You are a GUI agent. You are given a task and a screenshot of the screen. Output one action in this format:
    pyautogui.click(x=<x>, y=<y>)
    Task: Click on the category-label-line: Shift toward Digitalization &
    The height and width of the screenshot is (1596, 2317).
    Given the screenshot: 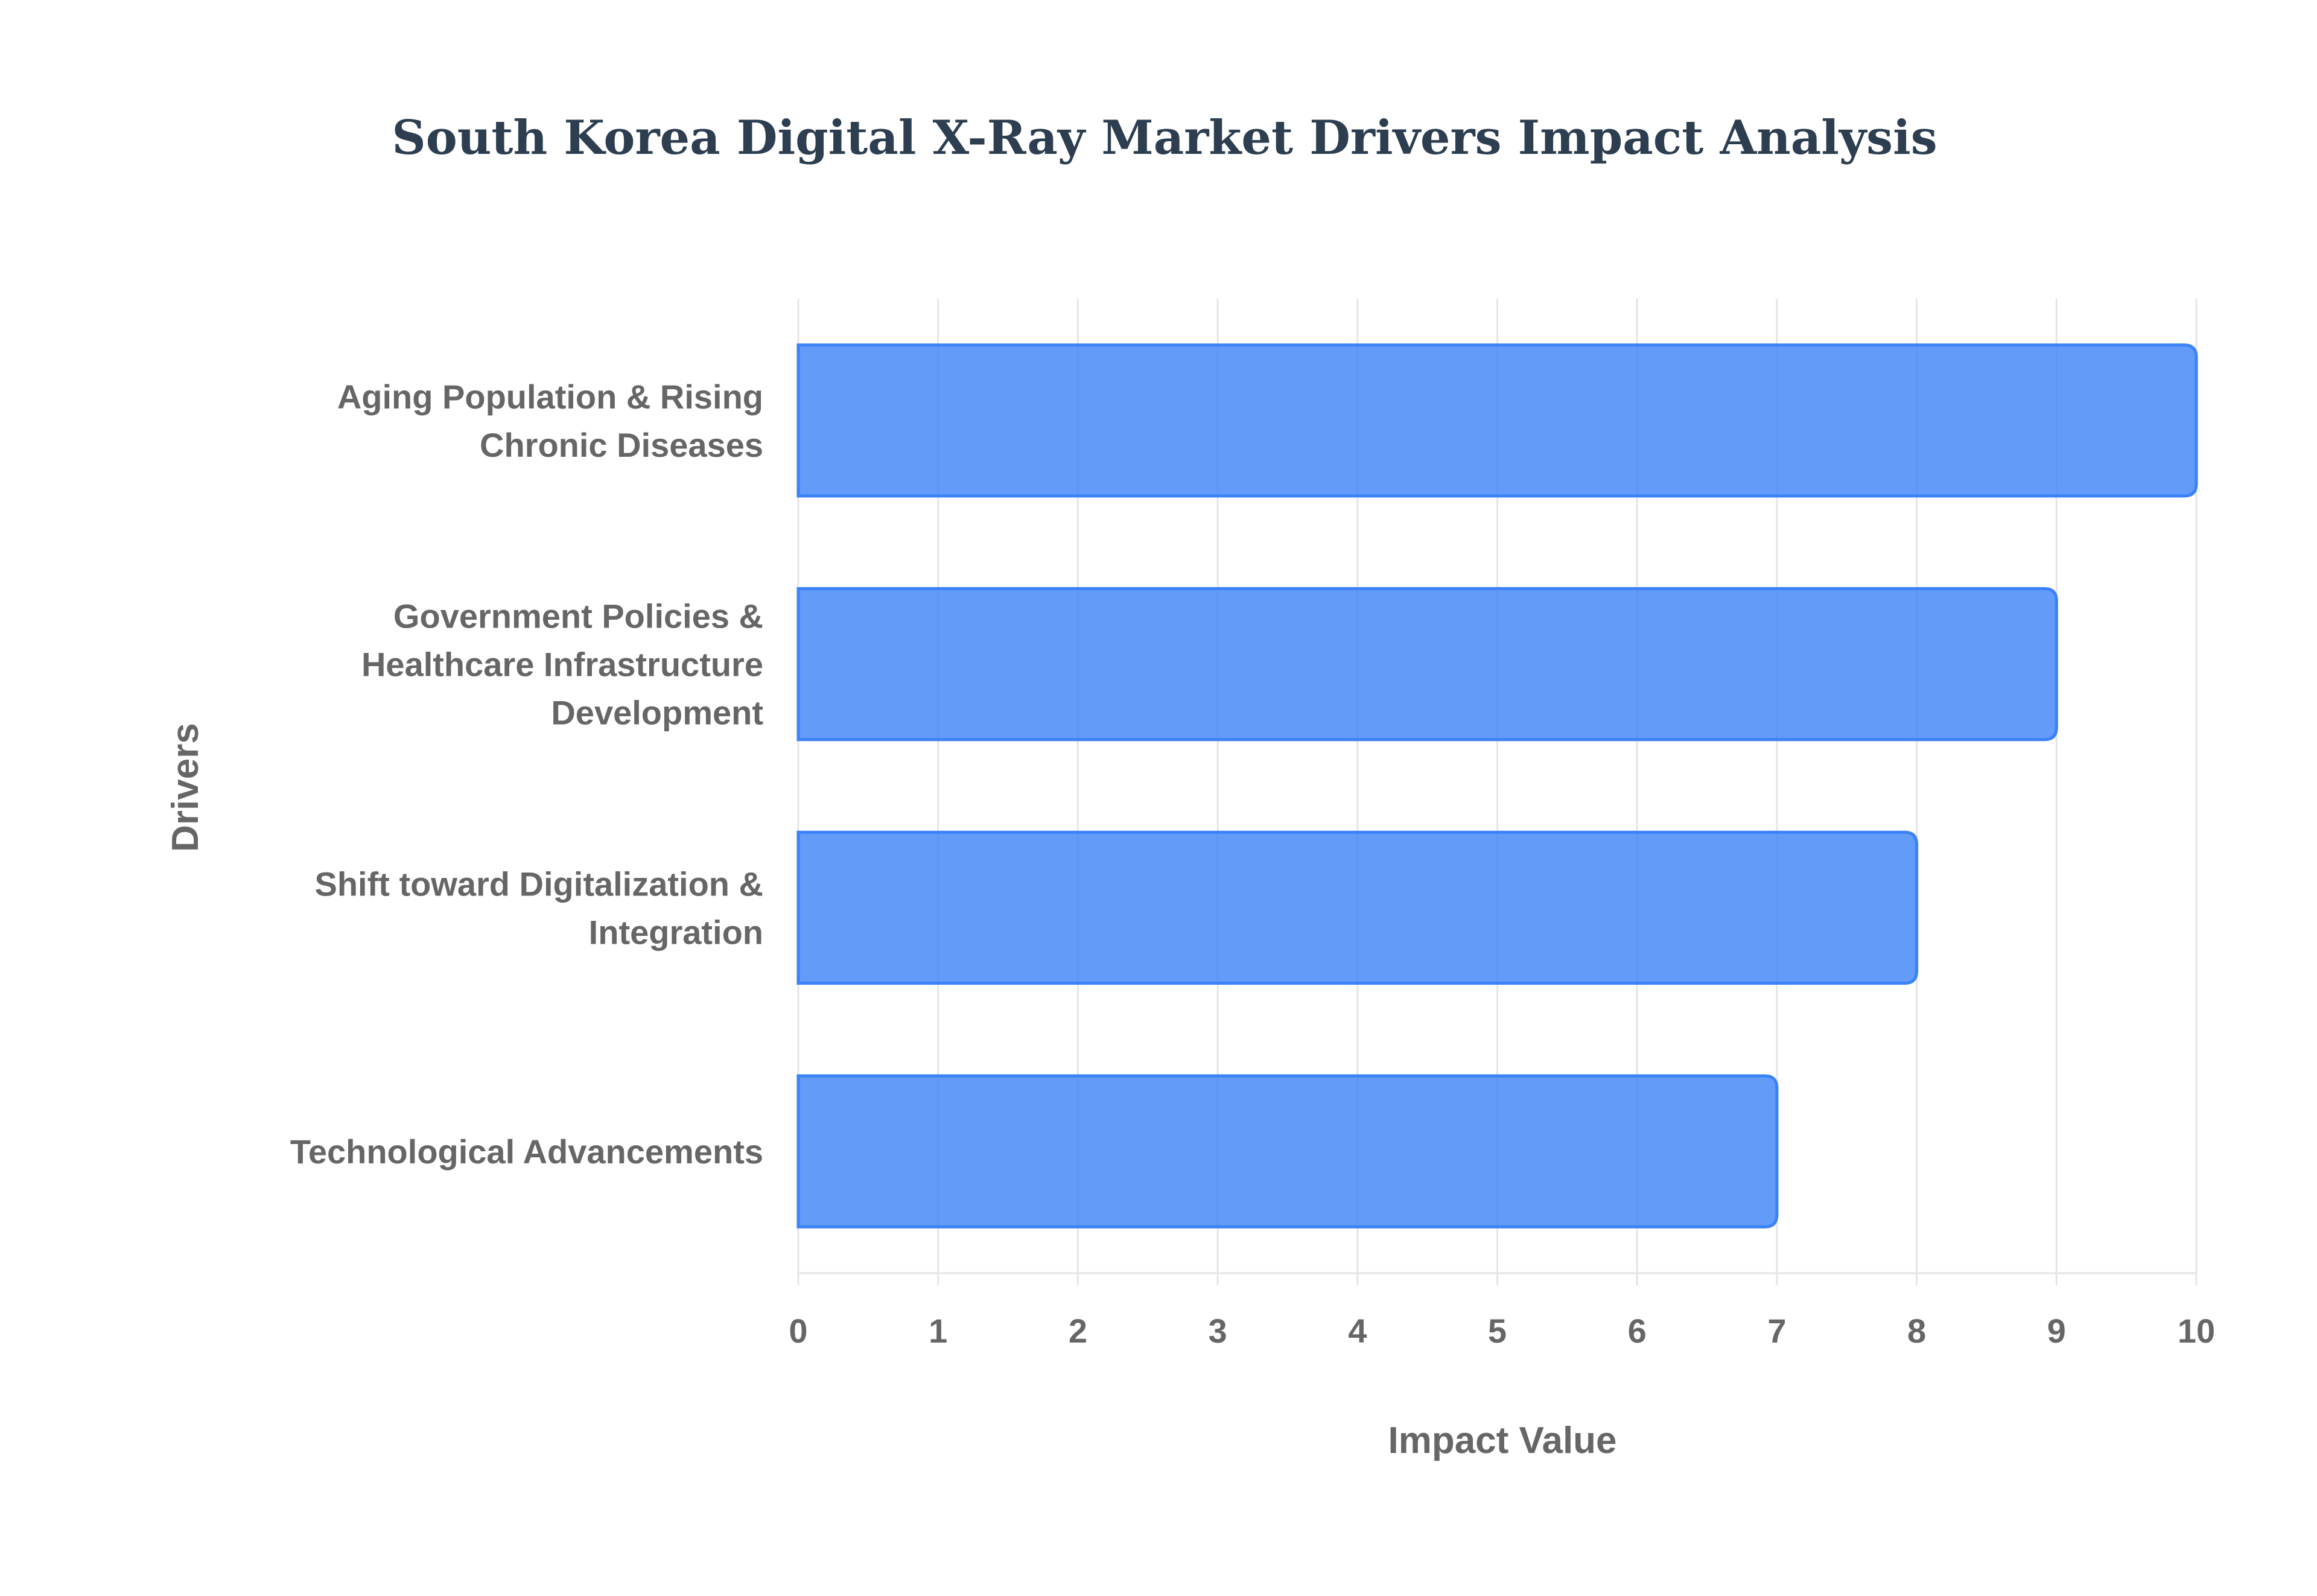 What is the action you would take?
    pyautogui.click(x=538, y=884)
    